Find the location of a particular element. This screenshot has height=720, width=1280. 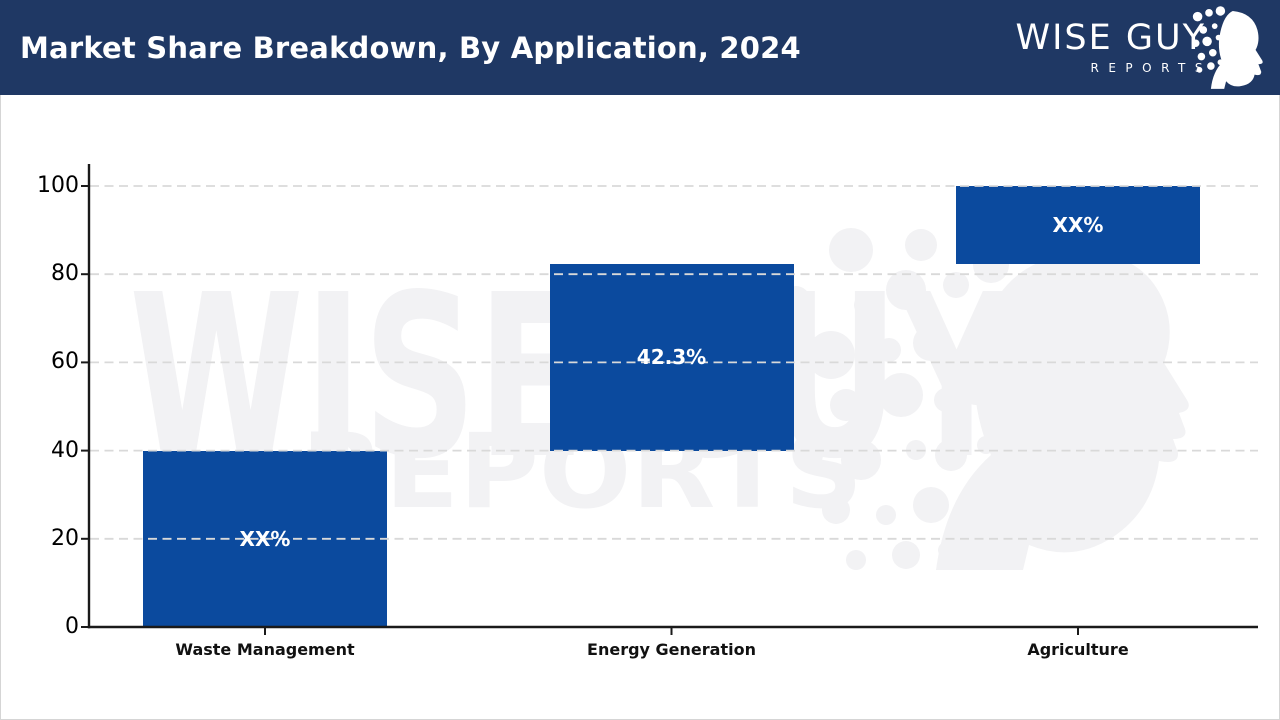

logo-face-icon is located at coordinates (1227, 47).